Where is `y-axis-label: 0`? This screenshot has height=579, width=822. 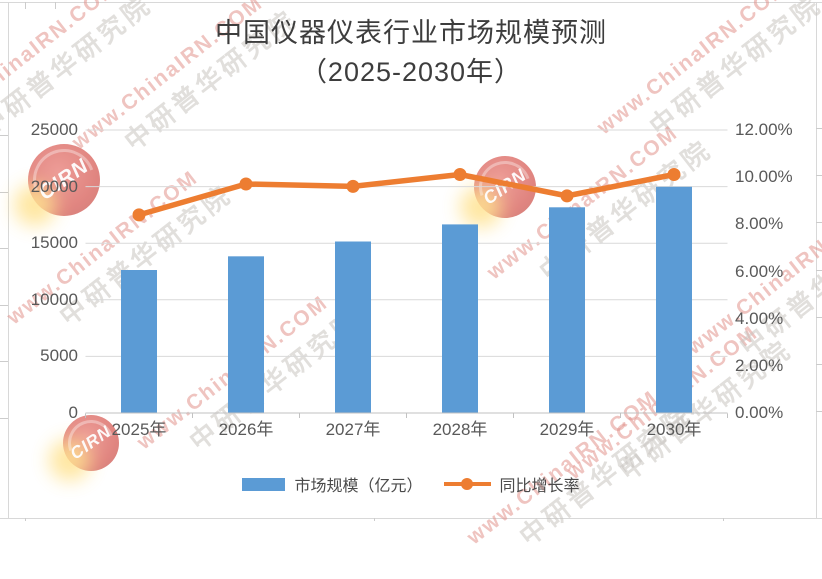
y-axis-label: 0 is located at coordinates (73, 412).